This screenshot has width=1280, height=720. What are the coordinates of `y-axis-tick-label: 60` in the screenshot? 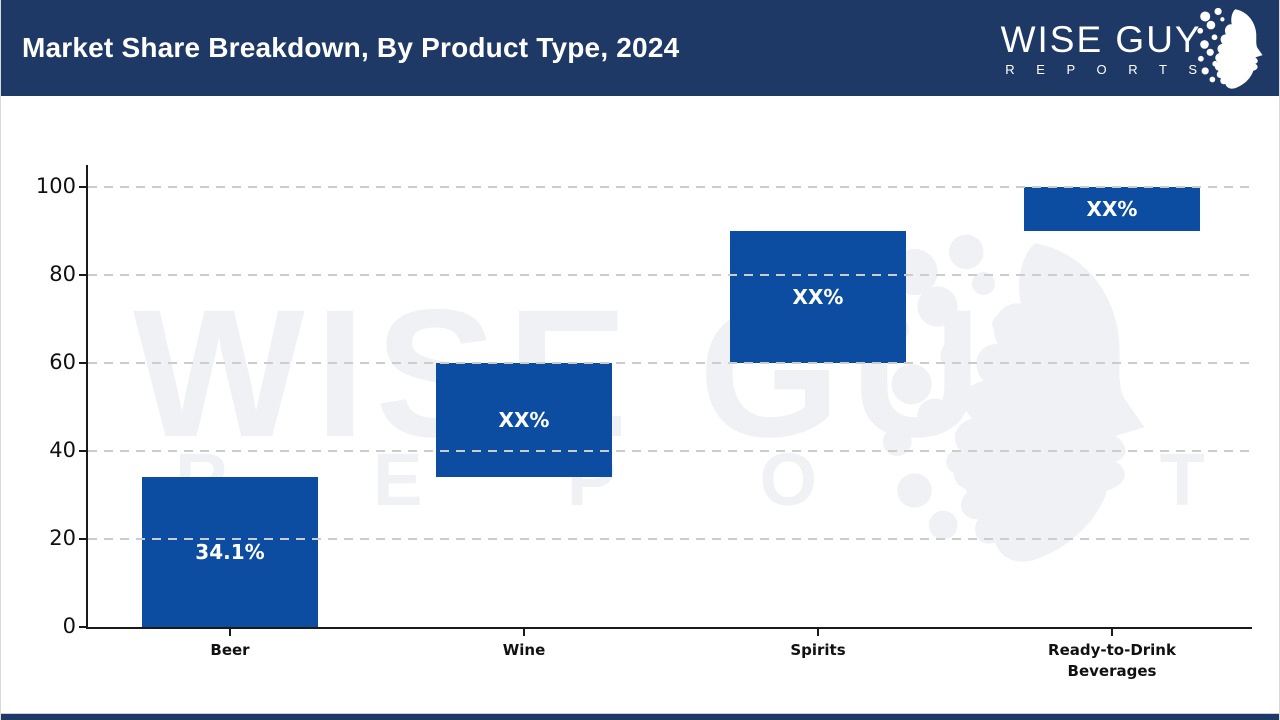 It's located at (62, 362).